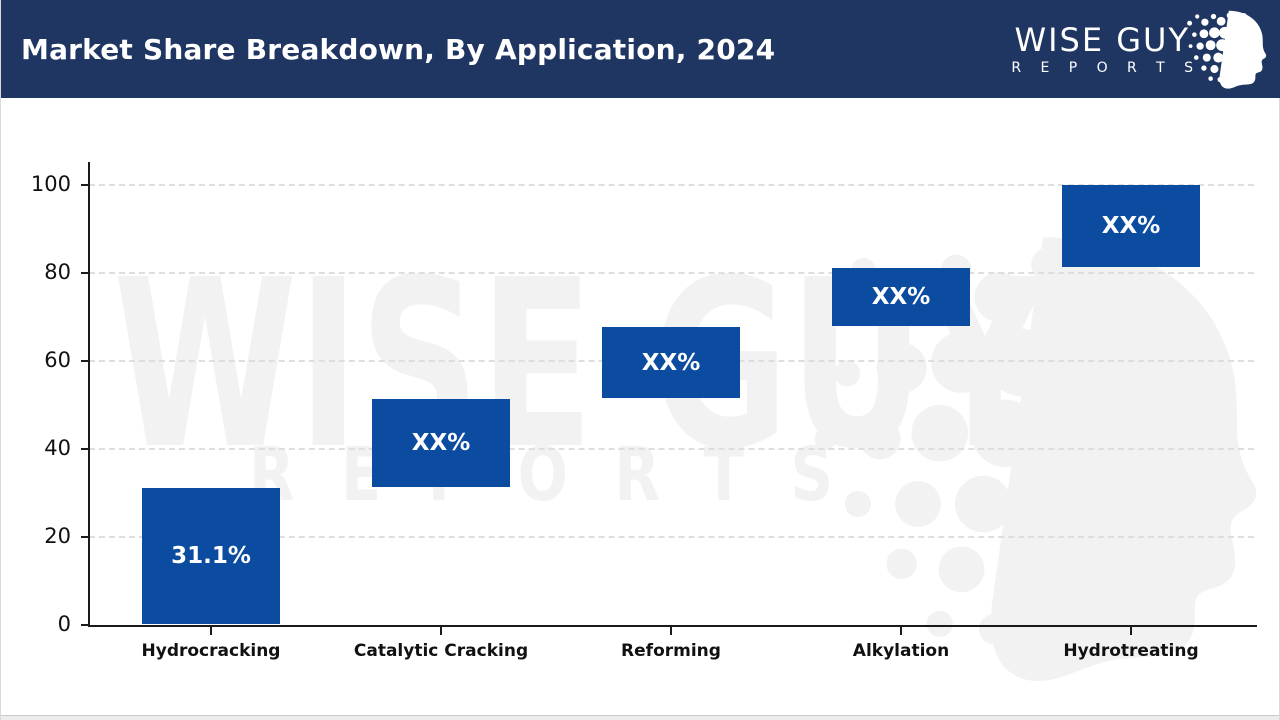 The height and width of the screenshot is (720, 1280). What do you see at coordinates (1224, 49) in the screenshot?
I see `dotted-head-icon` at bounding box center [1224, 49].